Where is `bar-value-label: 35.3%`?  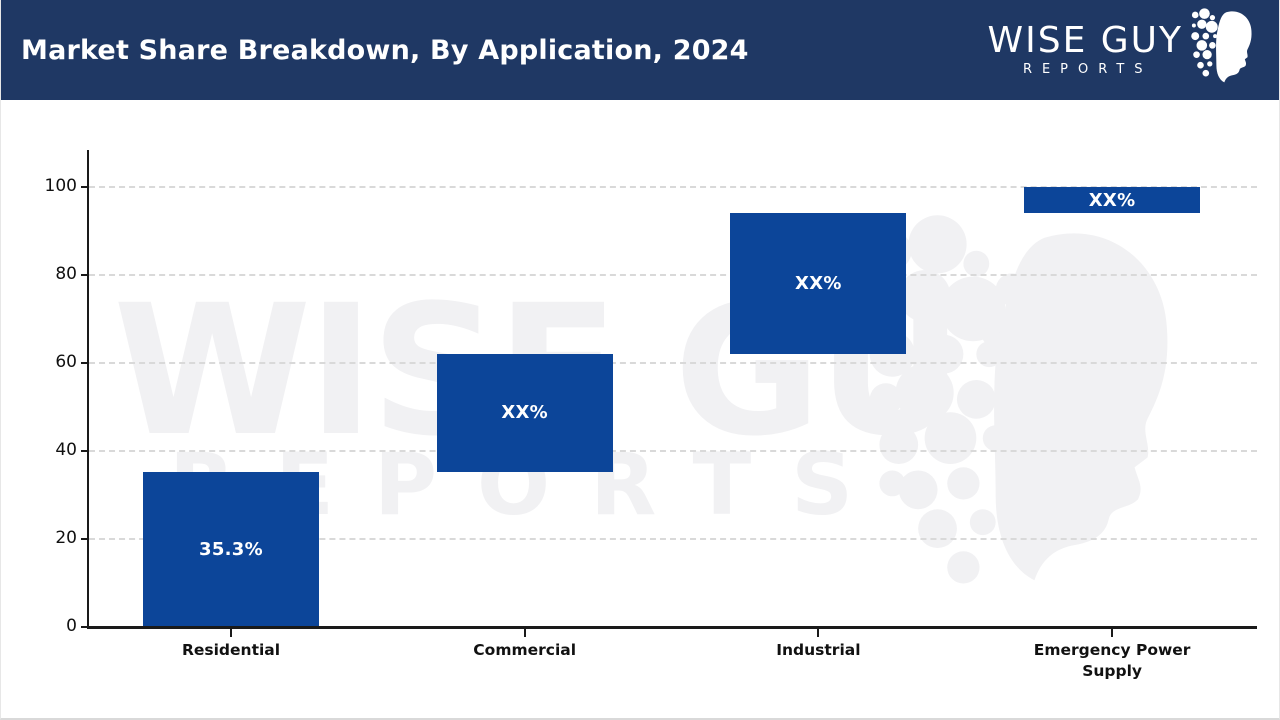
bar-value-label: 35.3% is located at coordinates (231, 549).